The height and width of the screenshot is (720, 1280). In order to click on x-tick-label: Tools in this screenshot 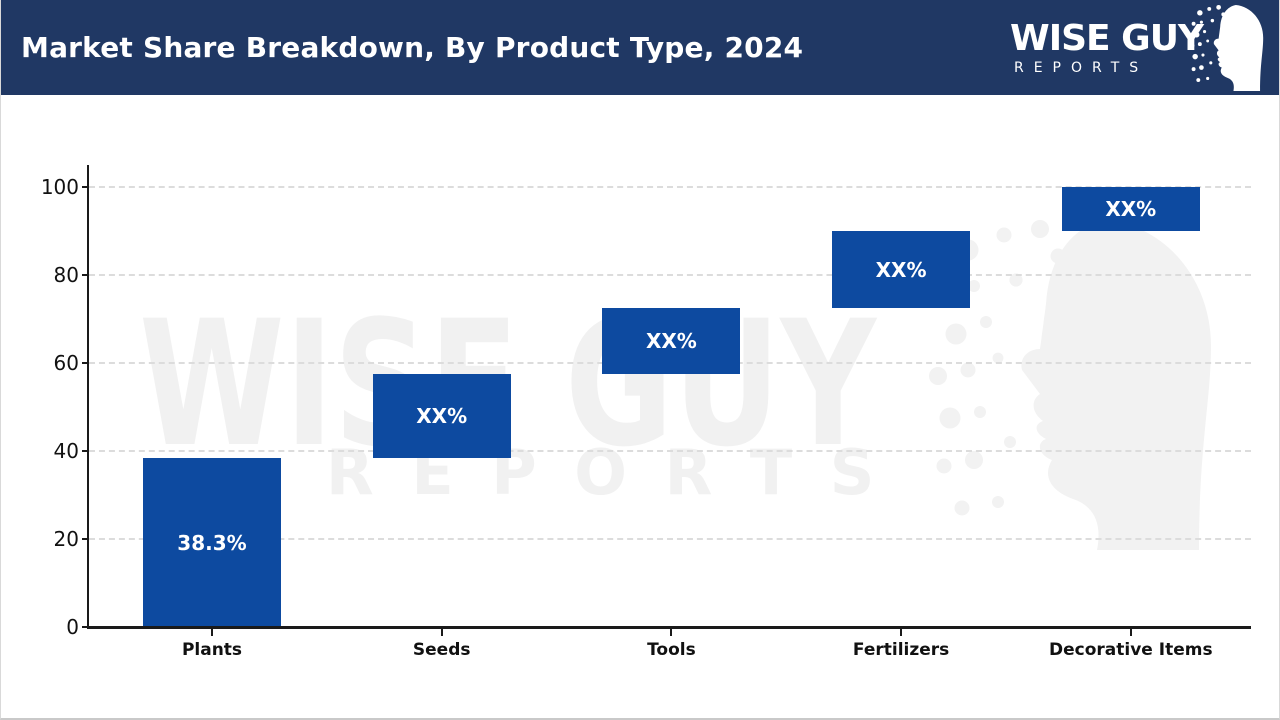, I will do `click(671, 650)`.